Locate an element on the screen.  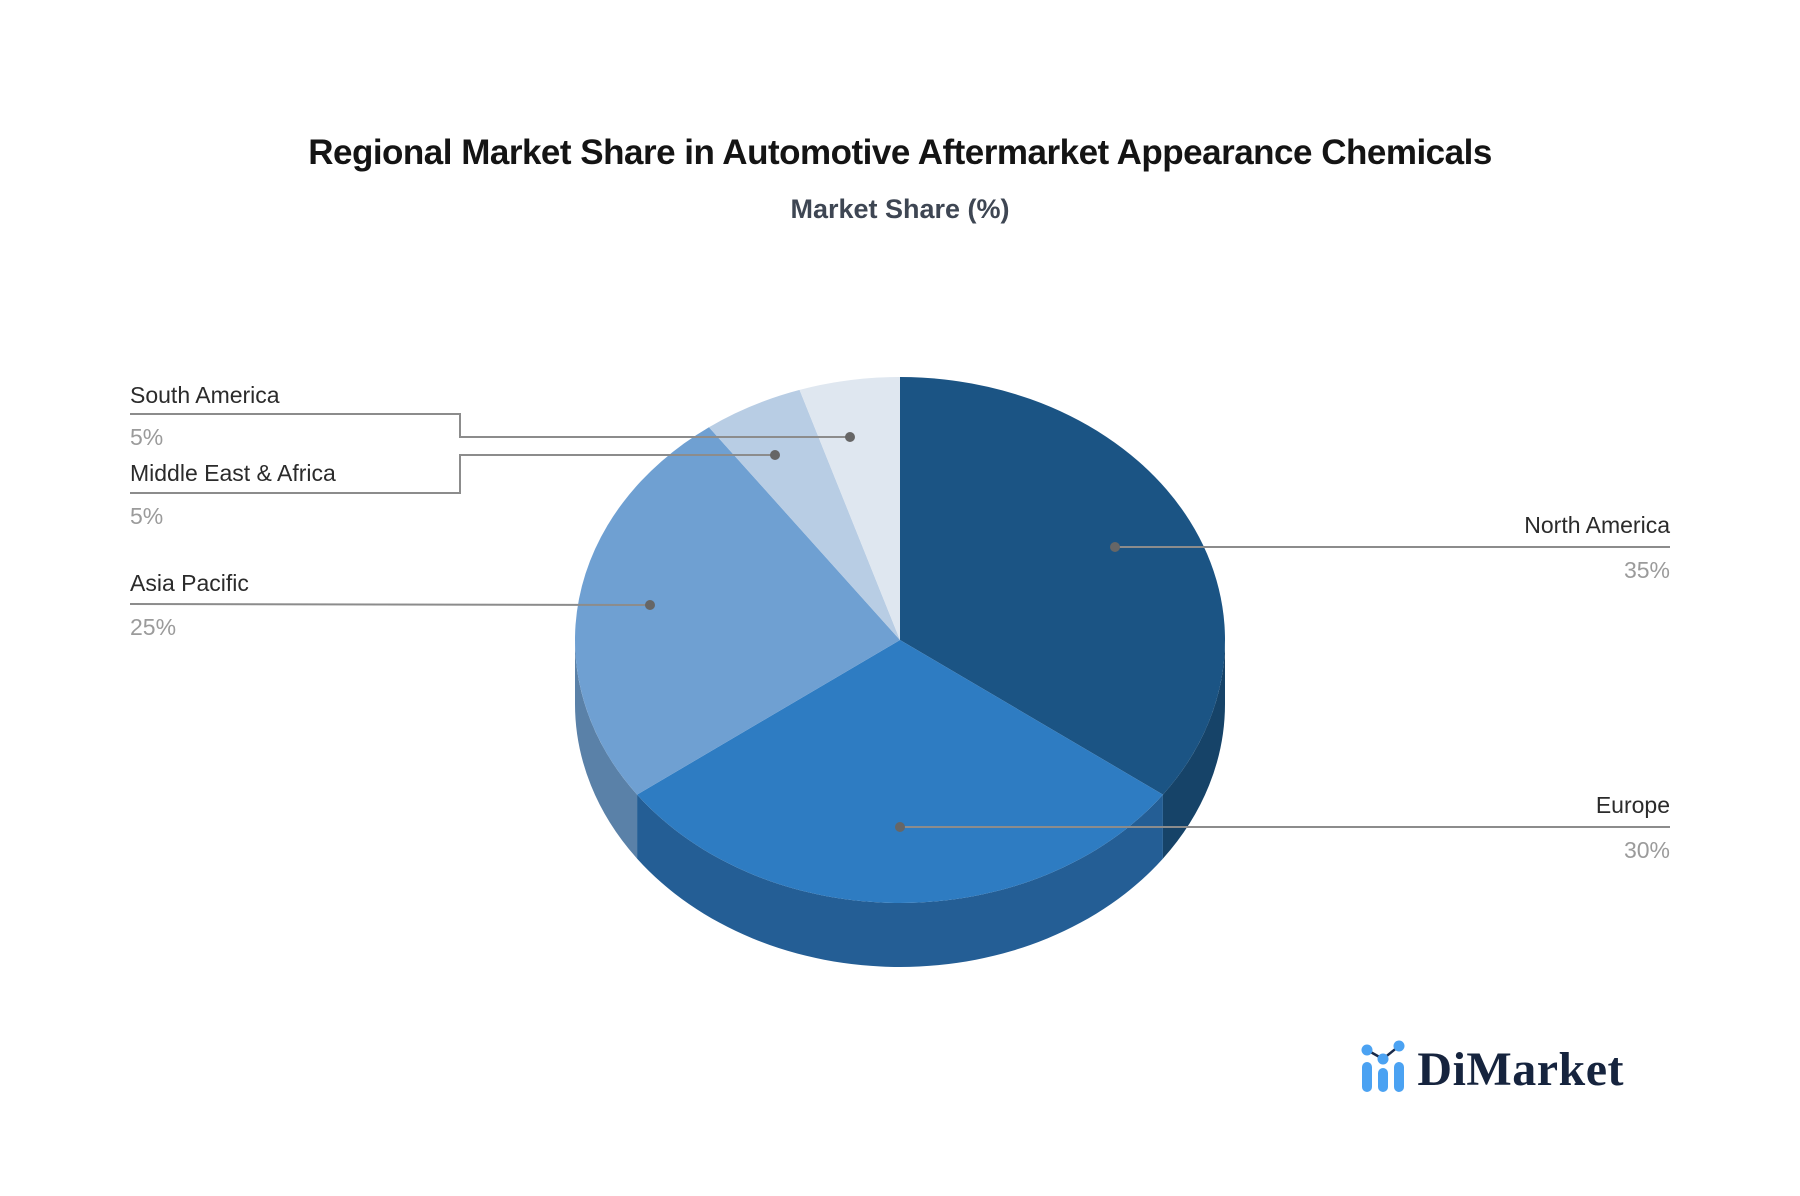
bar-chart-logo-icon is located at coordinates (1383, 1066).